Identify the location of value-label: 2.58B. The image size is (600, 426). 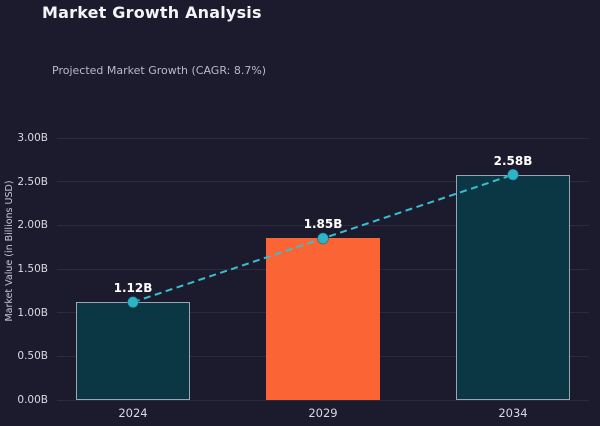
(513, 160).